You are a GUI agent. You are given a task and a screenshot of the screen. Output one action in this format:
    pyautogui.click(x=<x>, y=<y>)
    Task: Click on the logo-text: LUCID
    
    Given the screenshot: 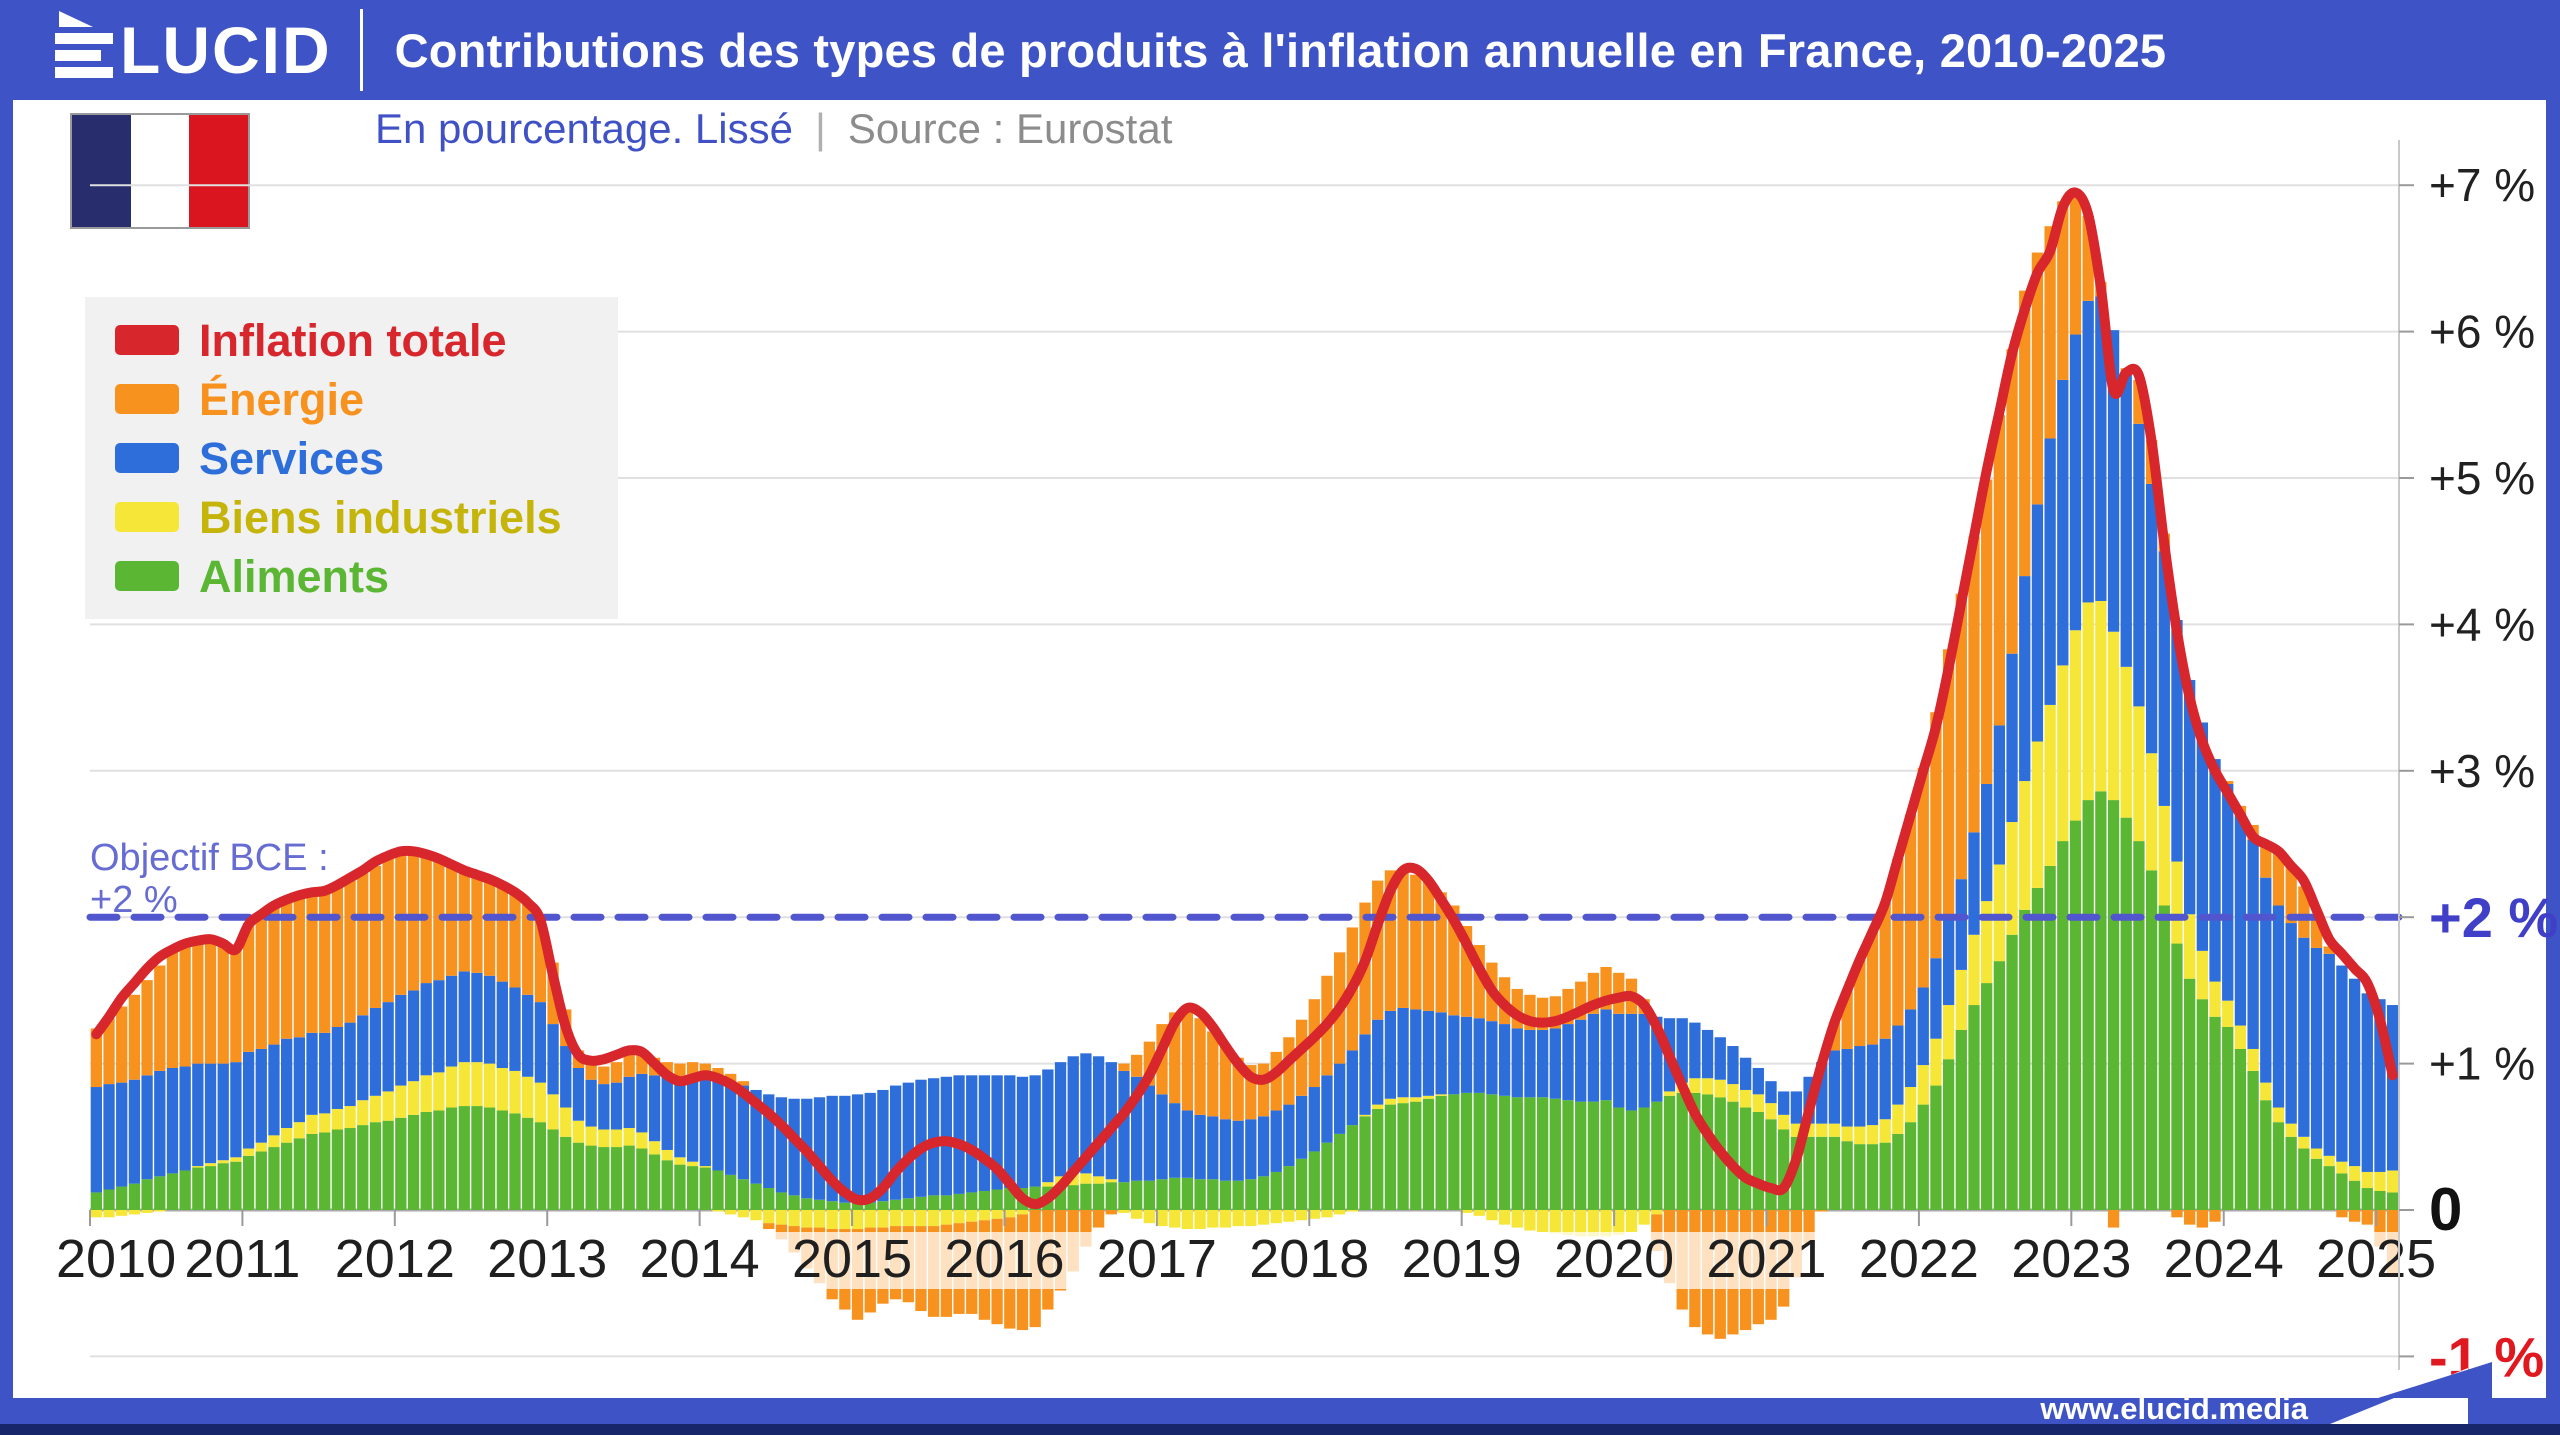 What is the action you would take?
    pyautogui.click(x=226, y=50)
    